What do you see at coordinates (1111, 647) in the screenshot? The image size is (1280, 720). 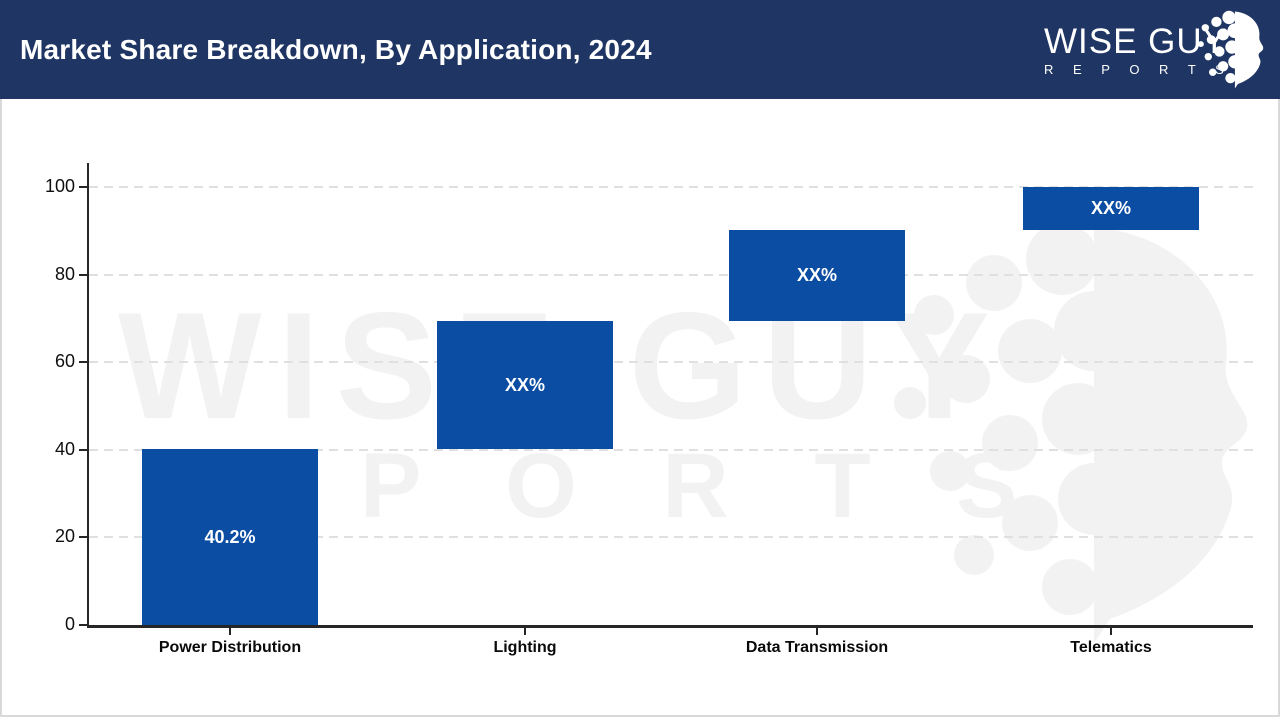 I see `x-tick-label-telematics: Telematics` at bounding box center [1111, 647].